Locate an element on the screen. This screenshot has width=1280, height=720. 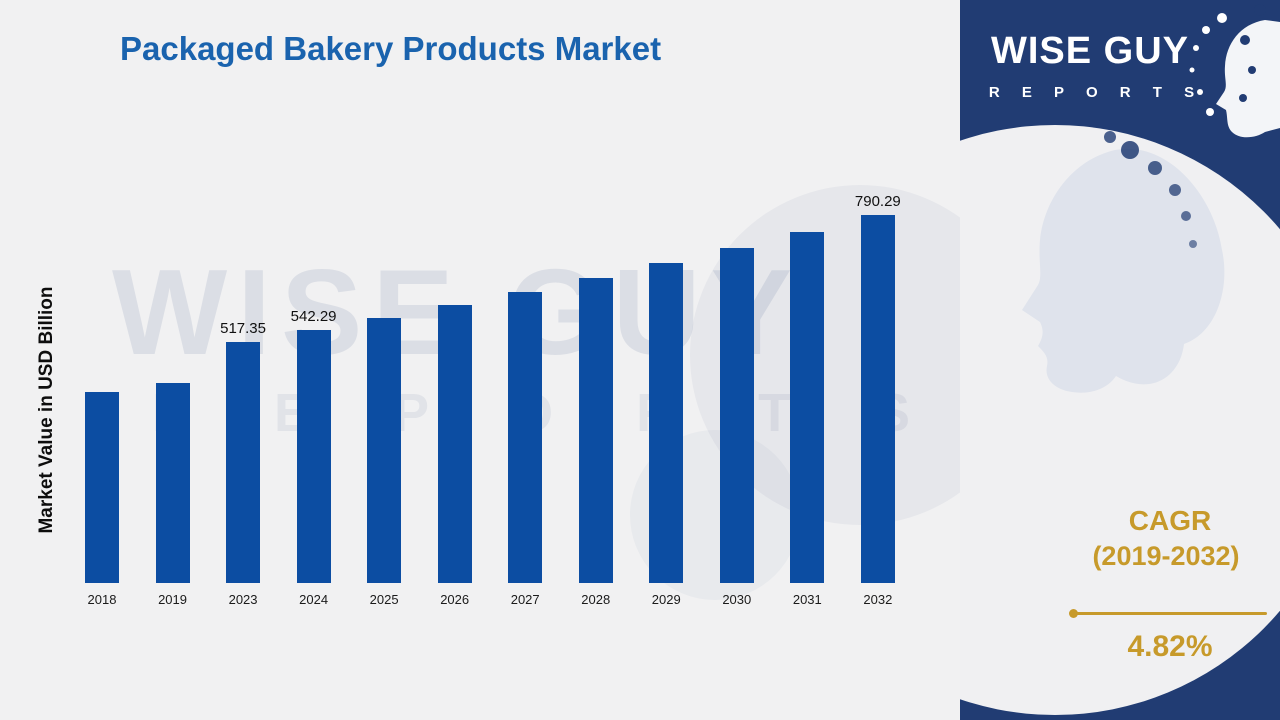
bar-2025 is located at coordinates (384, 450).